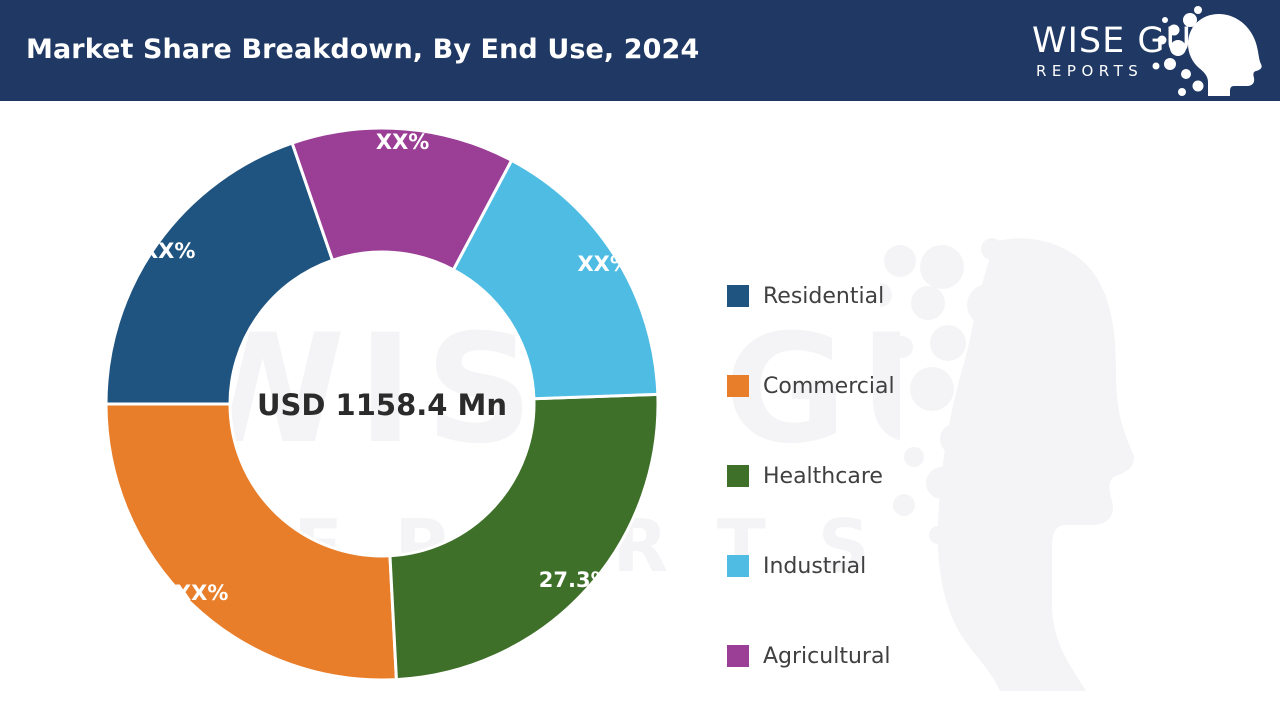 The height and width of the screenshot is (720, 1280). Describe the element at coordinates (738, 656) in the screenshot. I see `legend-swatch-agricultural` at that location.